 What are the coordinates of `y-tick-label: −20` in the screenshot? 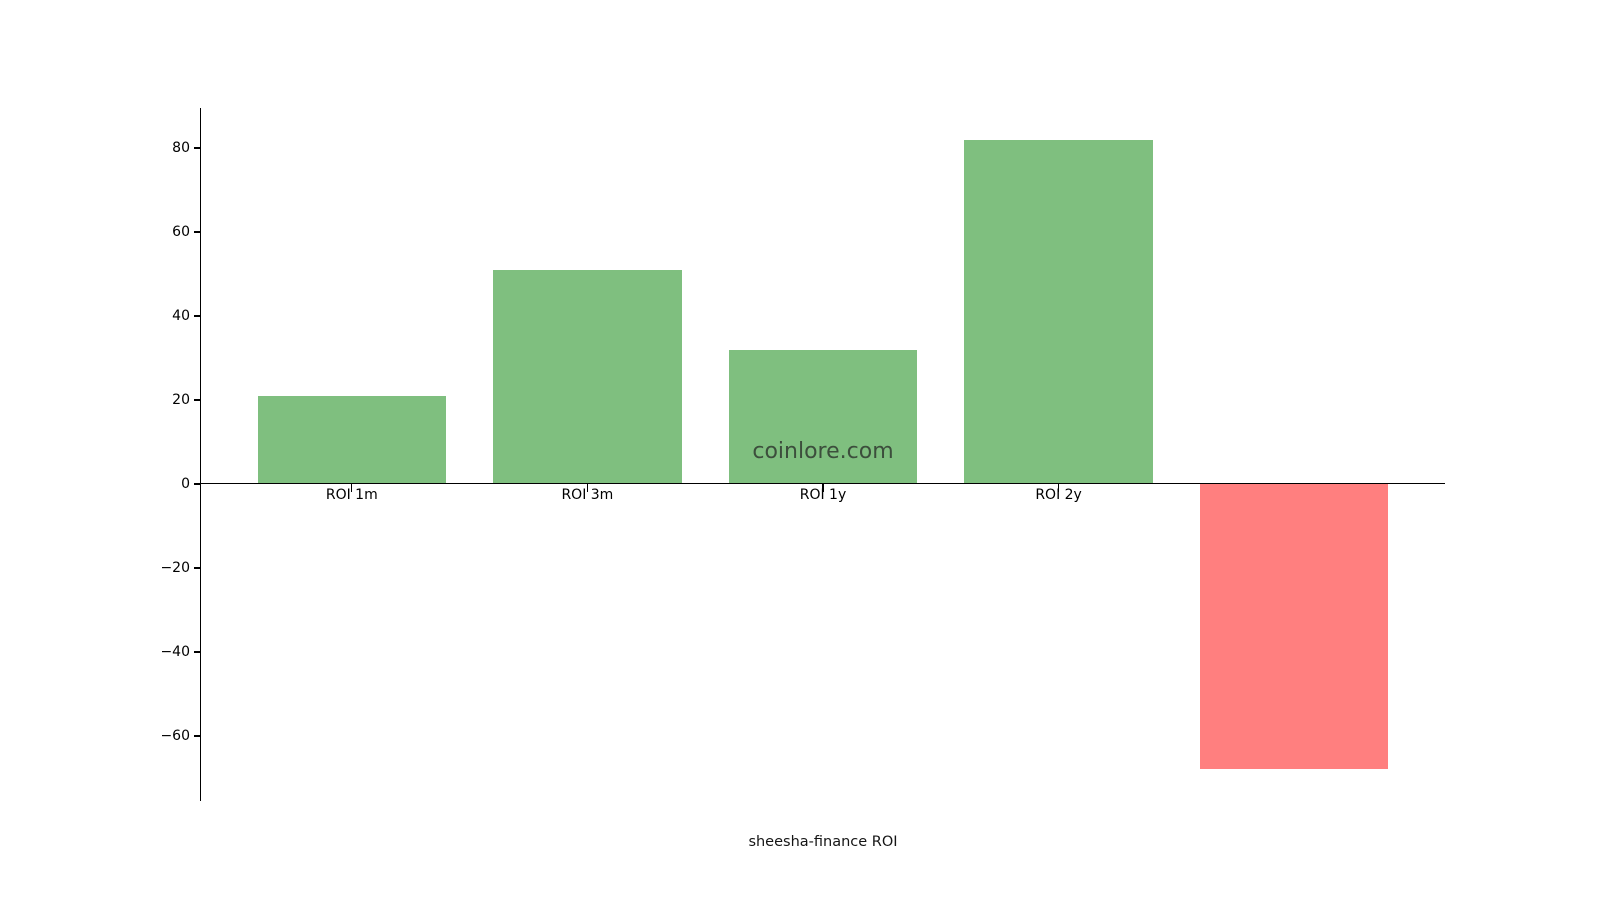 It's located at (175, 567).